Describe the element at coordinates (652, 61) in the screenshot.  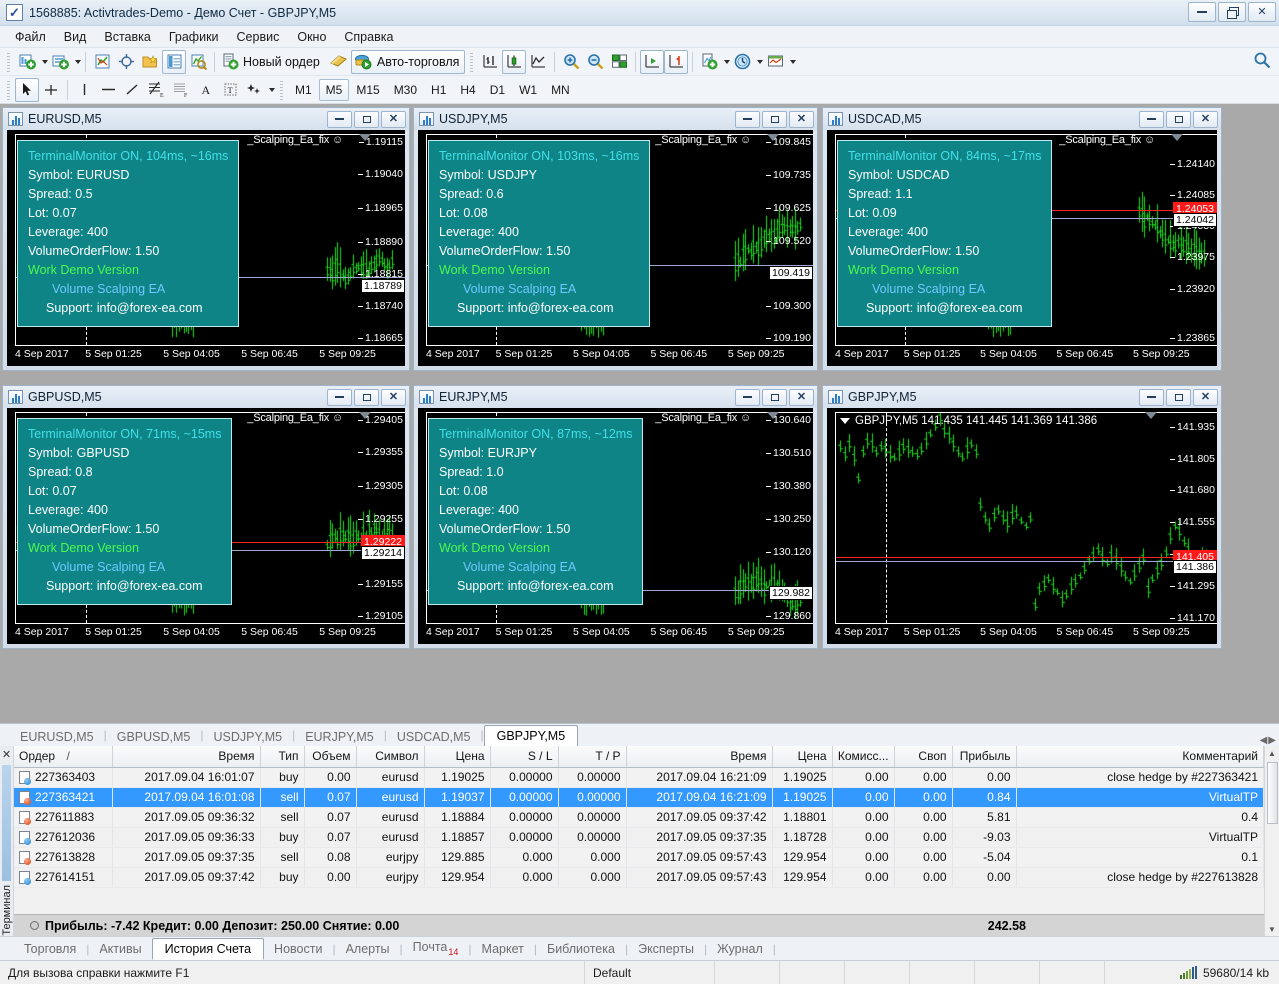
I see `shift-end-icon` at that location.